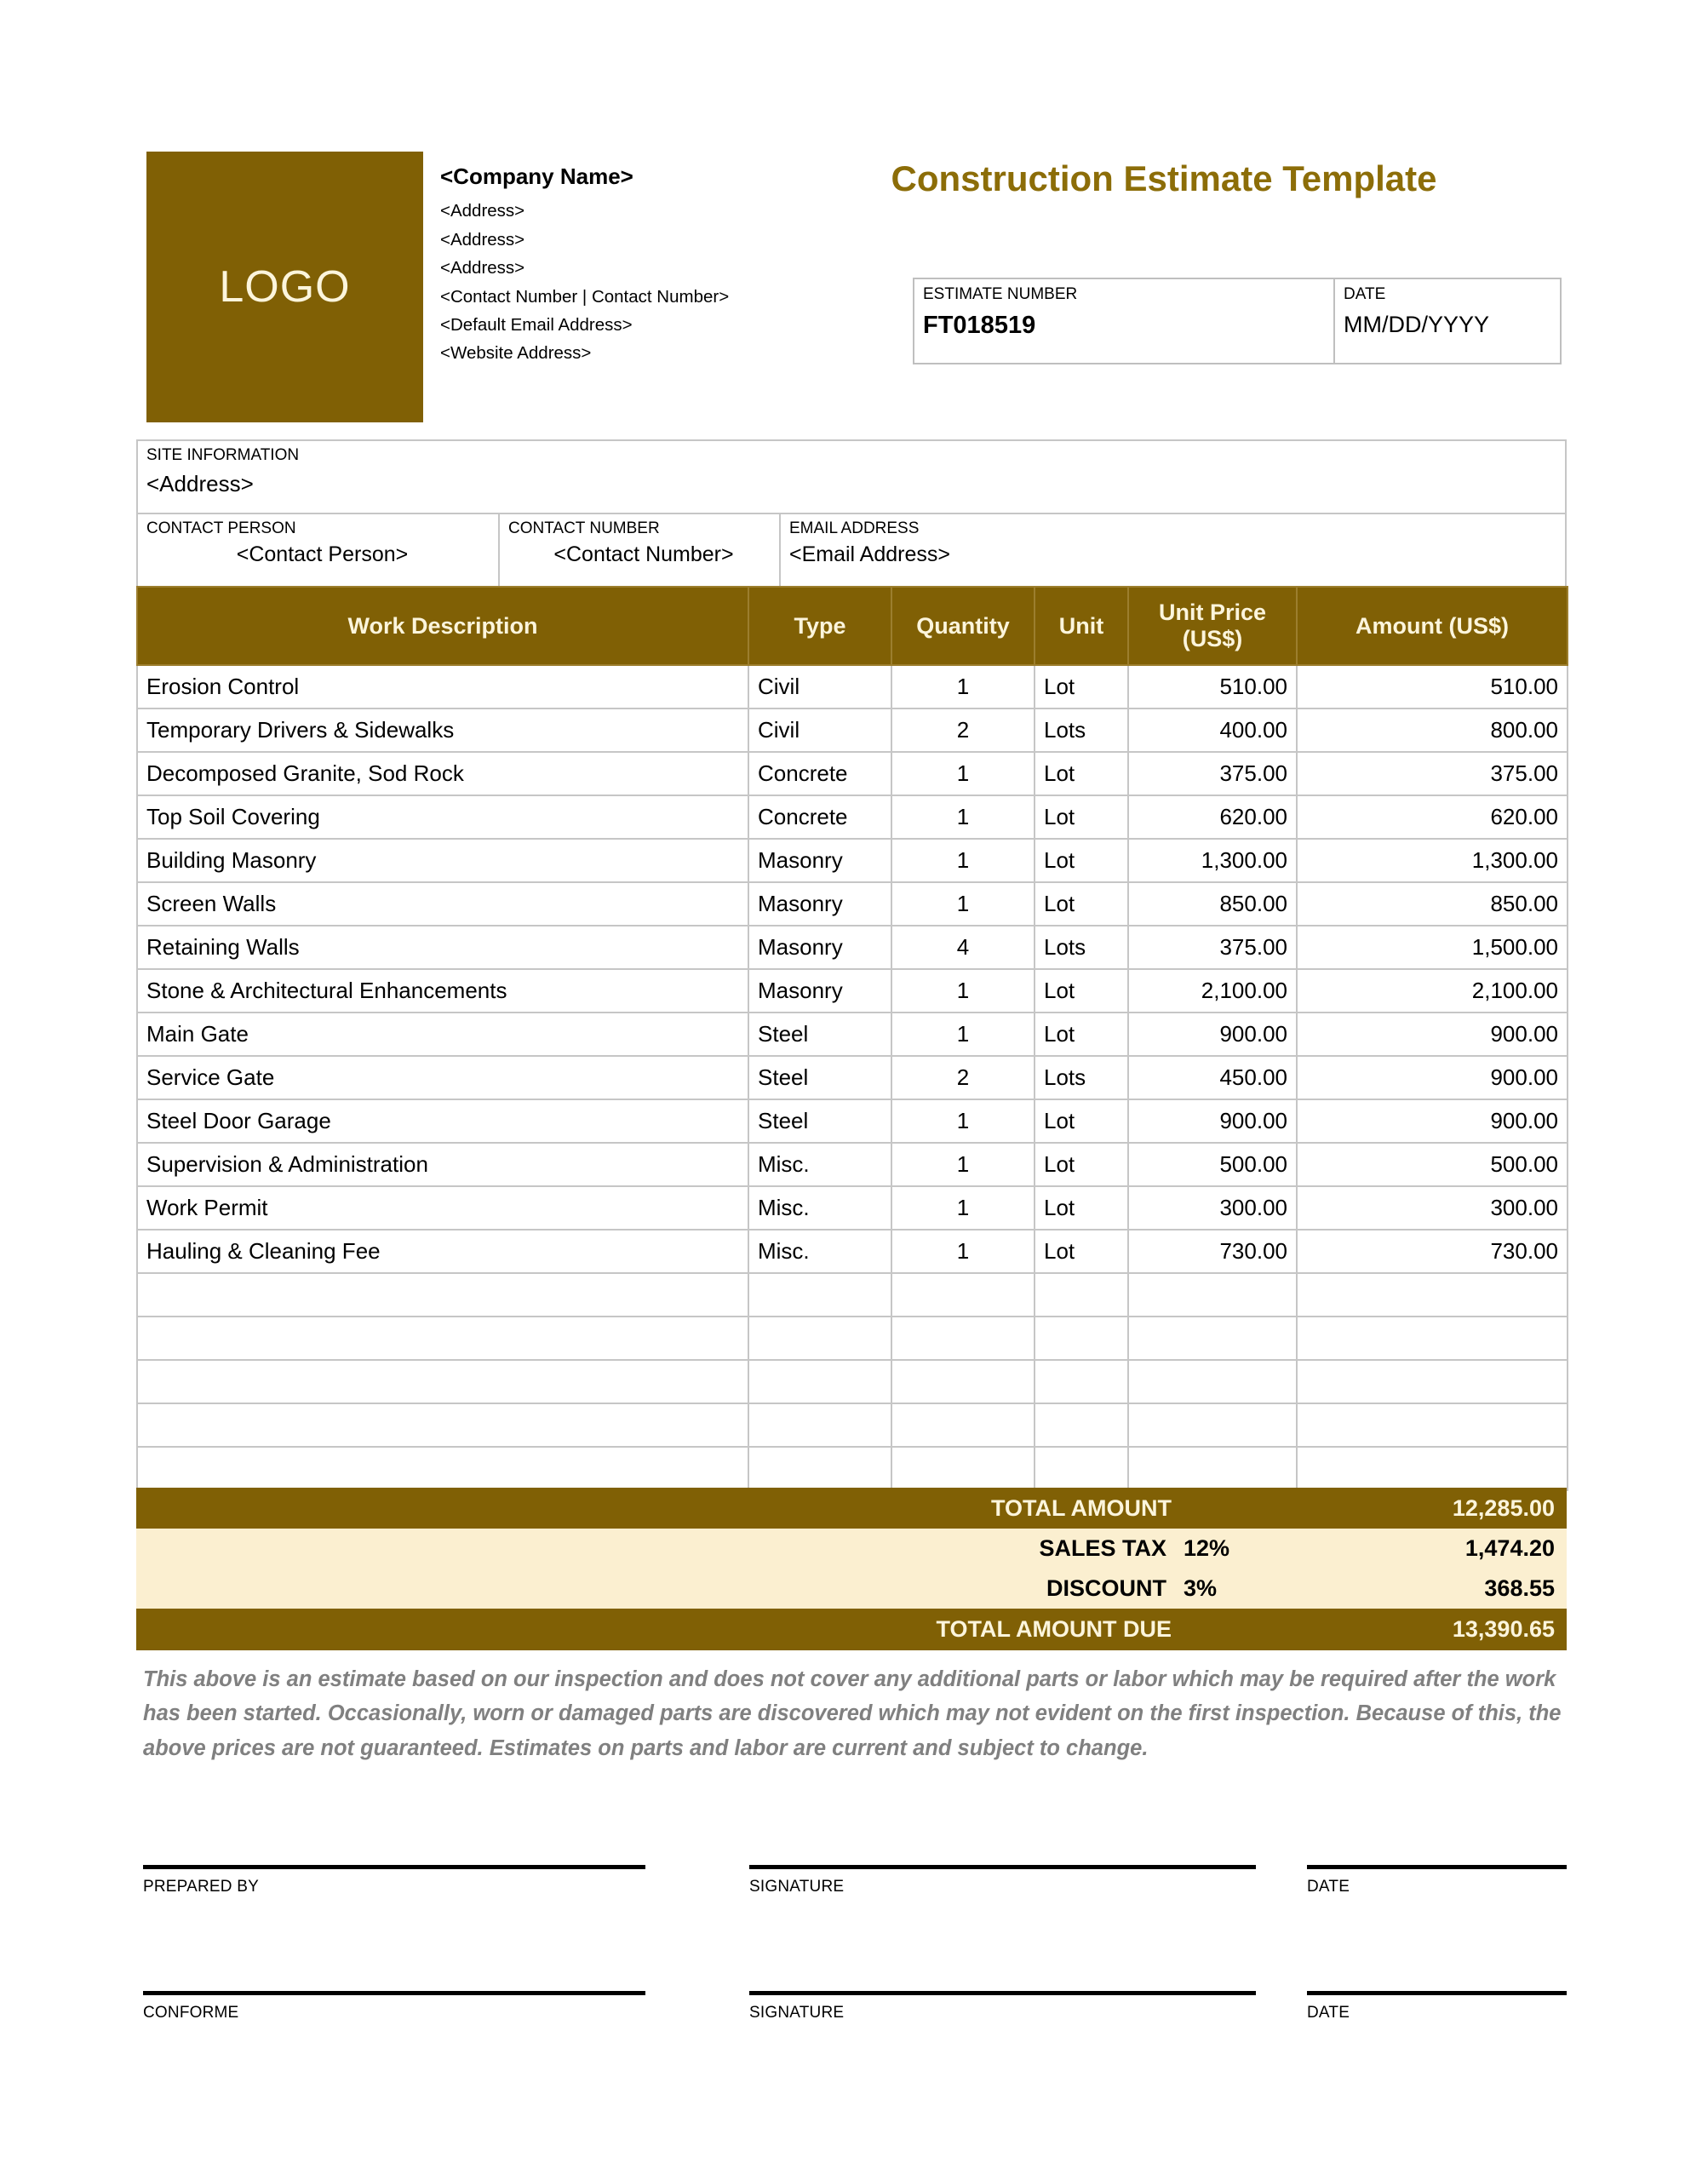 The height and width of the screenshot is (2180, 1708). Describe the element at coordinates (1447, 321) in the screenshot. I see `estimate-date-cell: DATE MM/DD/YYYY` at that location.